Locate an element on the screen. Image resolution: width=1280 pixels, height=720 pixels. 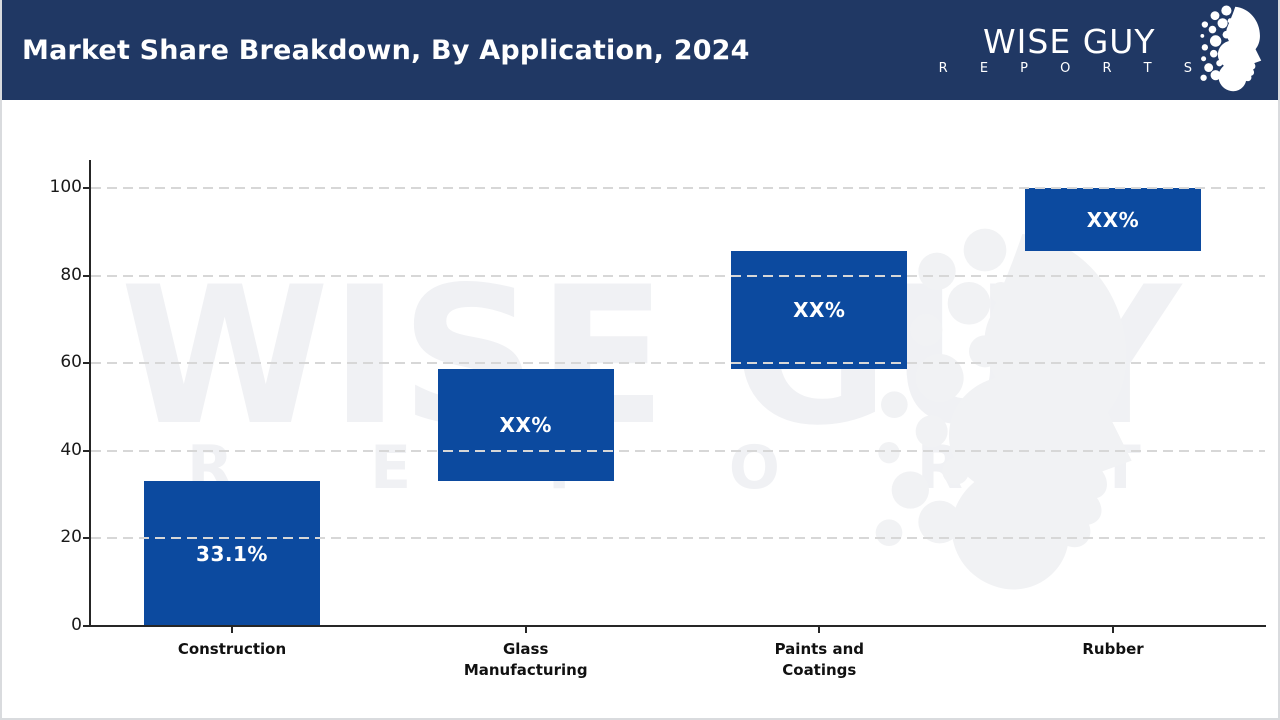
bar-Glass Manufacturing: XX% is located at coordinates (525, 425).